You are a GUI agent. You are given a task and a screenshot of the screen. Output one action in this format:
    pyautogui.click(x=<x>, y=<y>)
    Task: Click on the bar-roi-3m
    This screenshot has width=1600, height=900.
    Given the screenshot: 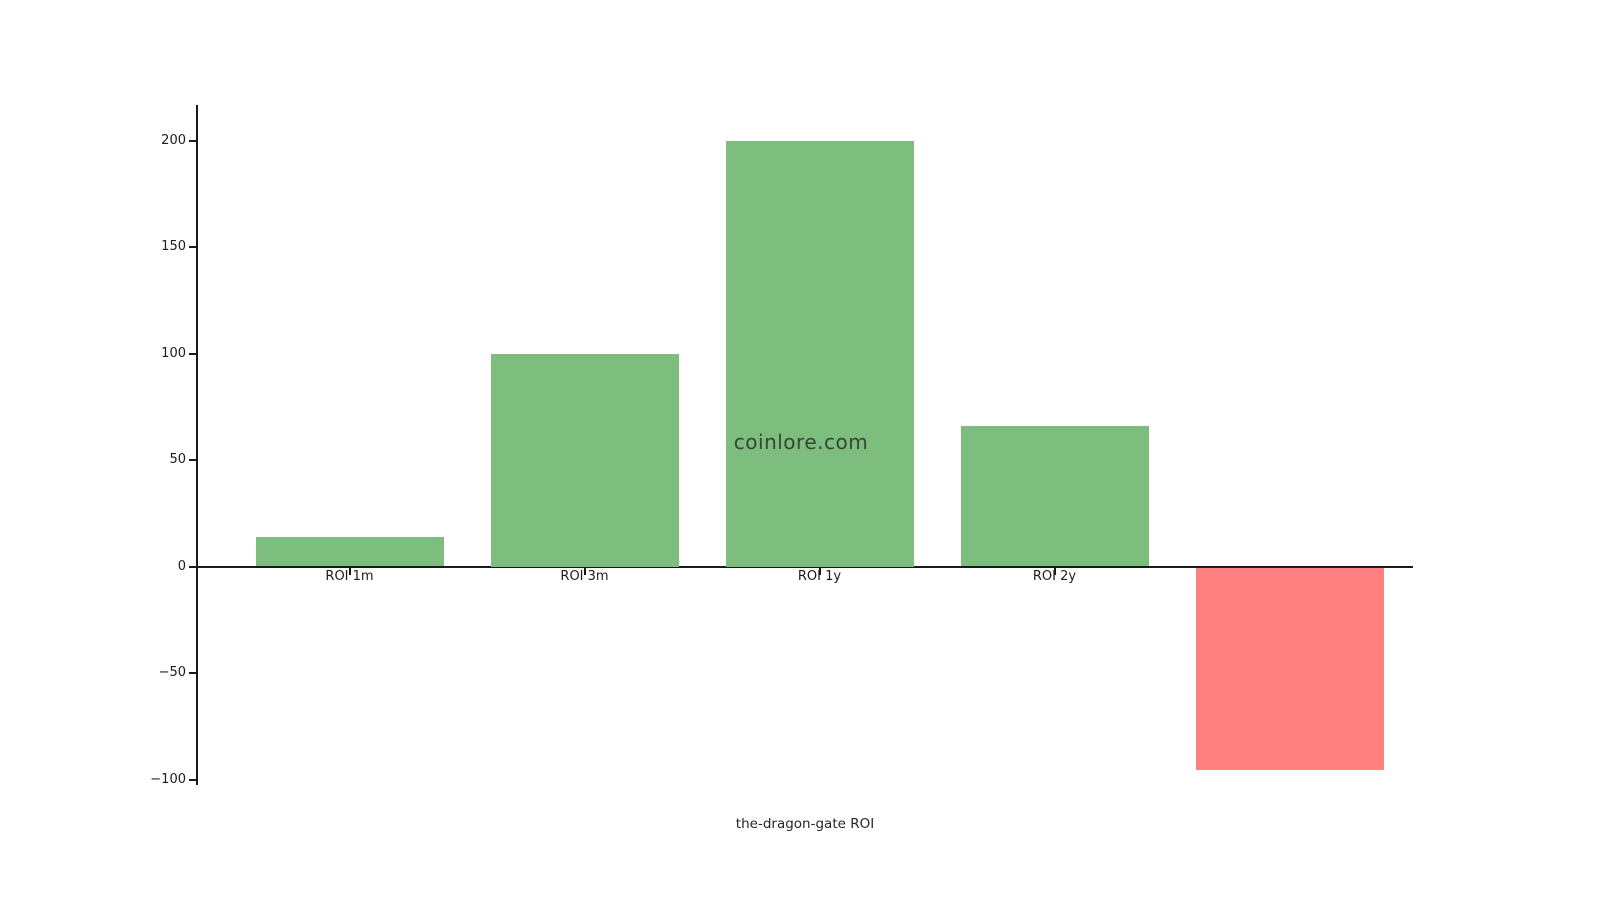 What is the action you would take?
    pyautogui.click(x=584, y=460)
    